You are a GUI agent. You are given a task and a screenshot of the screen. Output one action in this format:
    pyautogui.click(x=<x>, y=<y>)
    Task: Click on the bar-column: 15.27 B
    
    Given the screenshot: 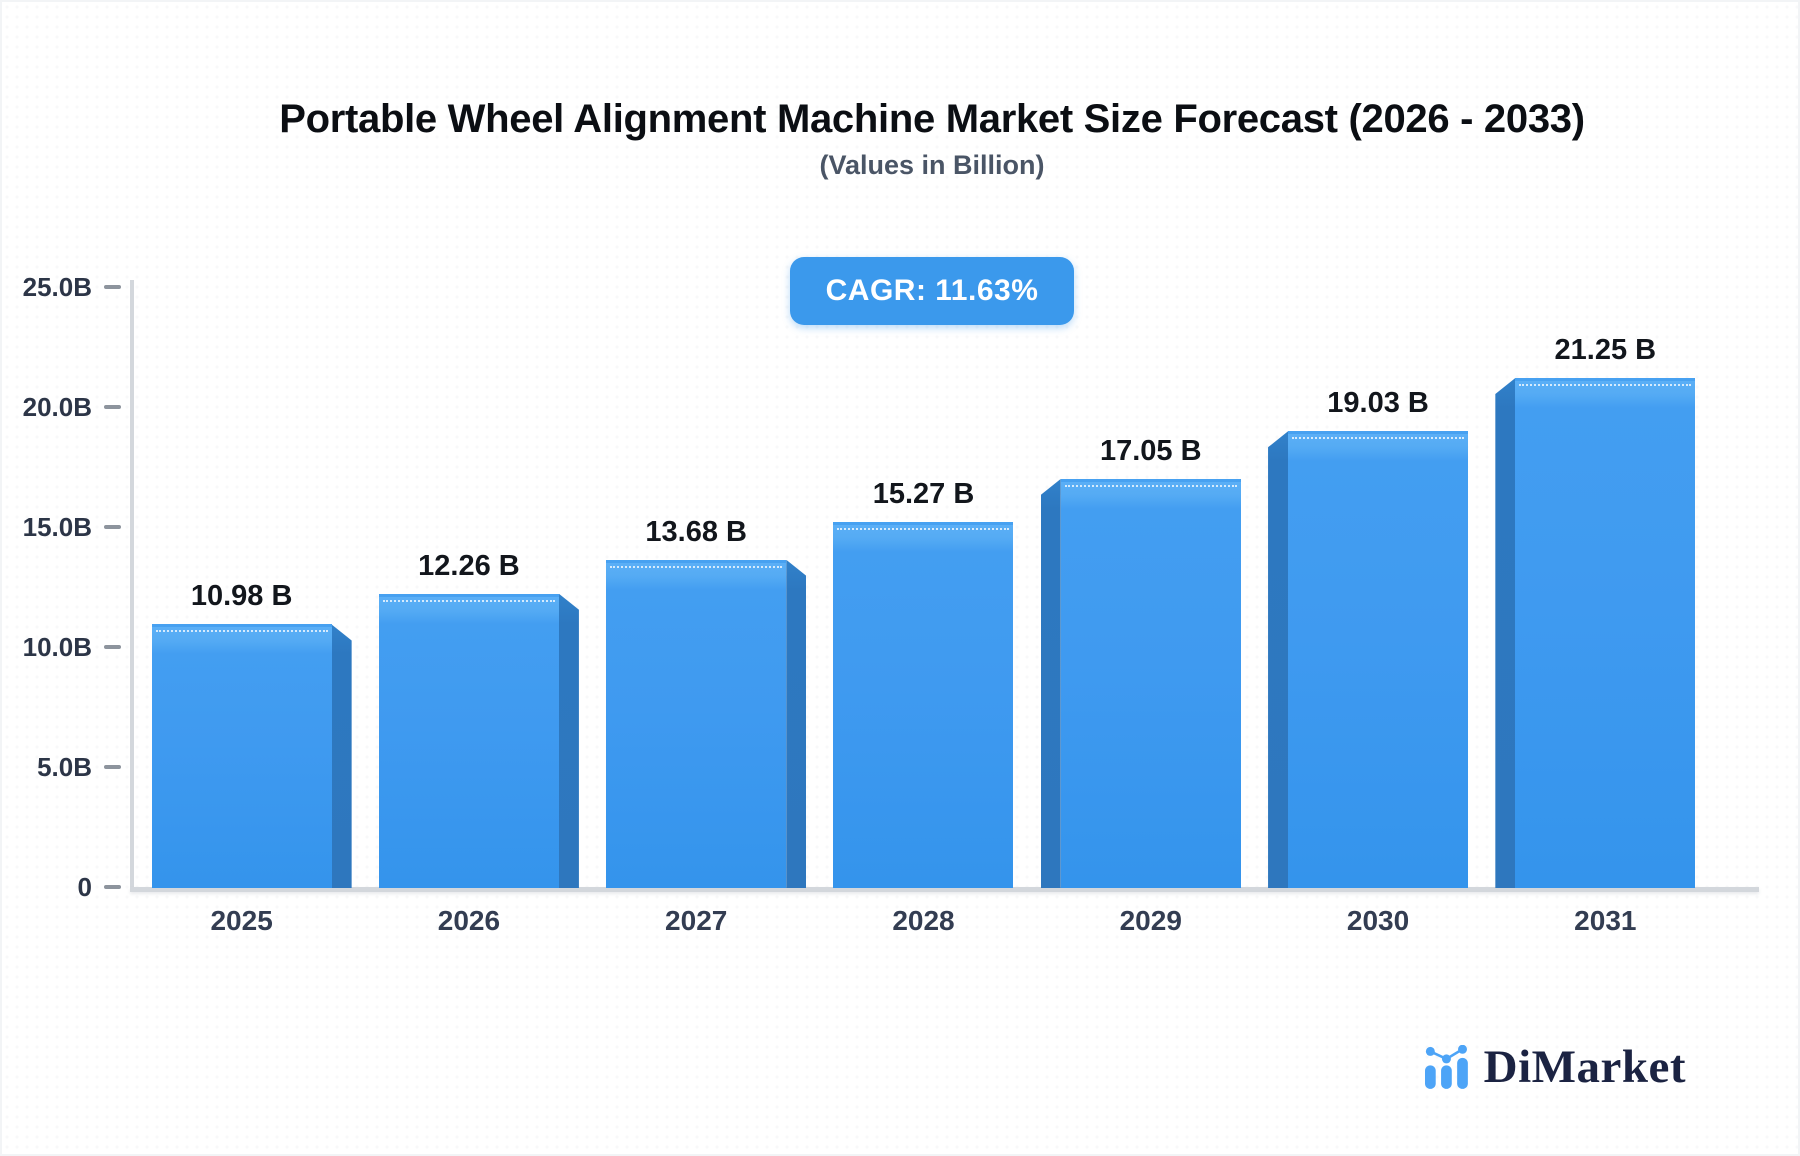 What is the action you would take?
    pyautogui.click(x=923, y=587)
    